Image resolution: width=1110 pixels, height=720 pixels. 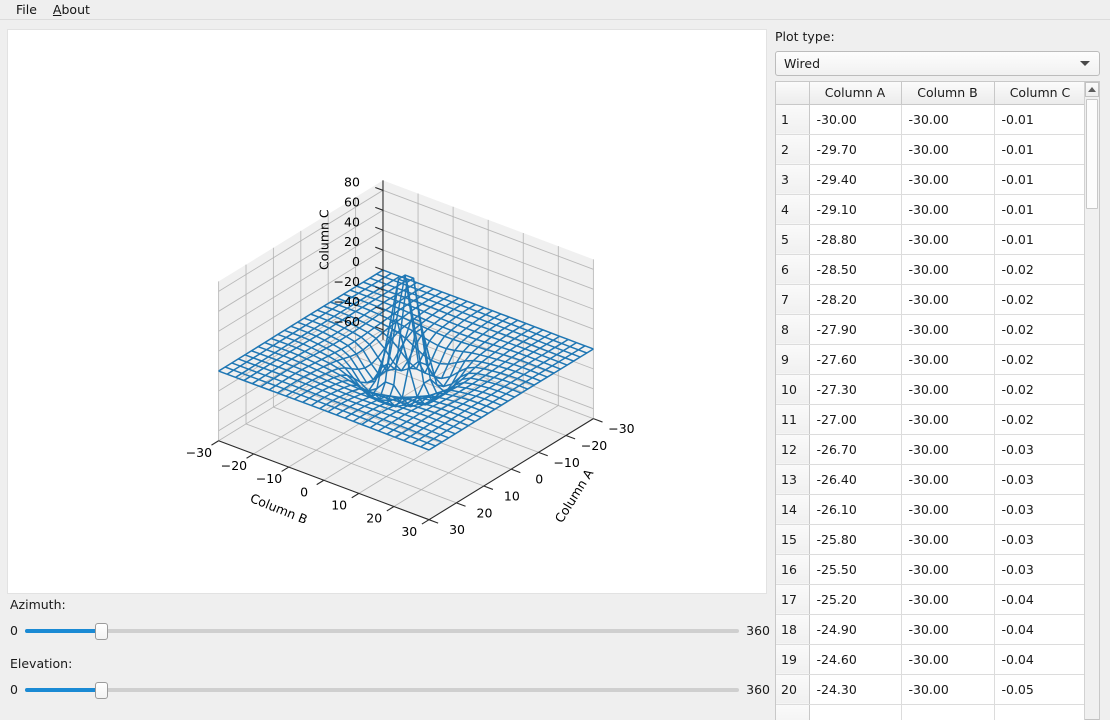 What do you see at coordinates (855, 689) in the screenshot?
I see `cell-column-a: -24.30` at bounding box center [855, 689].